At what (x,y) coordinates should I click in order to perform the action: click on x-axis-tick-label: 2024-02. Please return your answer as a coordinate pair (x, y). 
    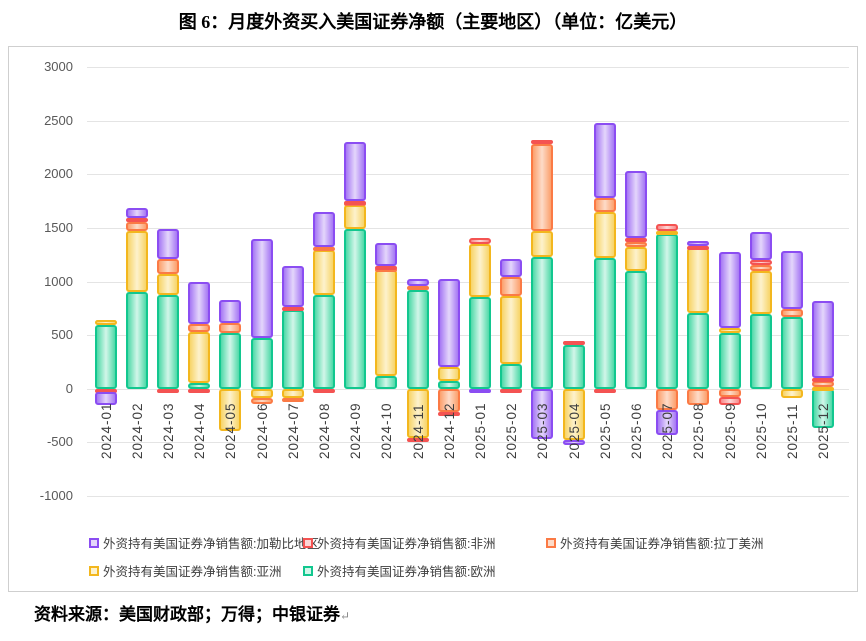
    Looking at the image, I should click on (137, 430).